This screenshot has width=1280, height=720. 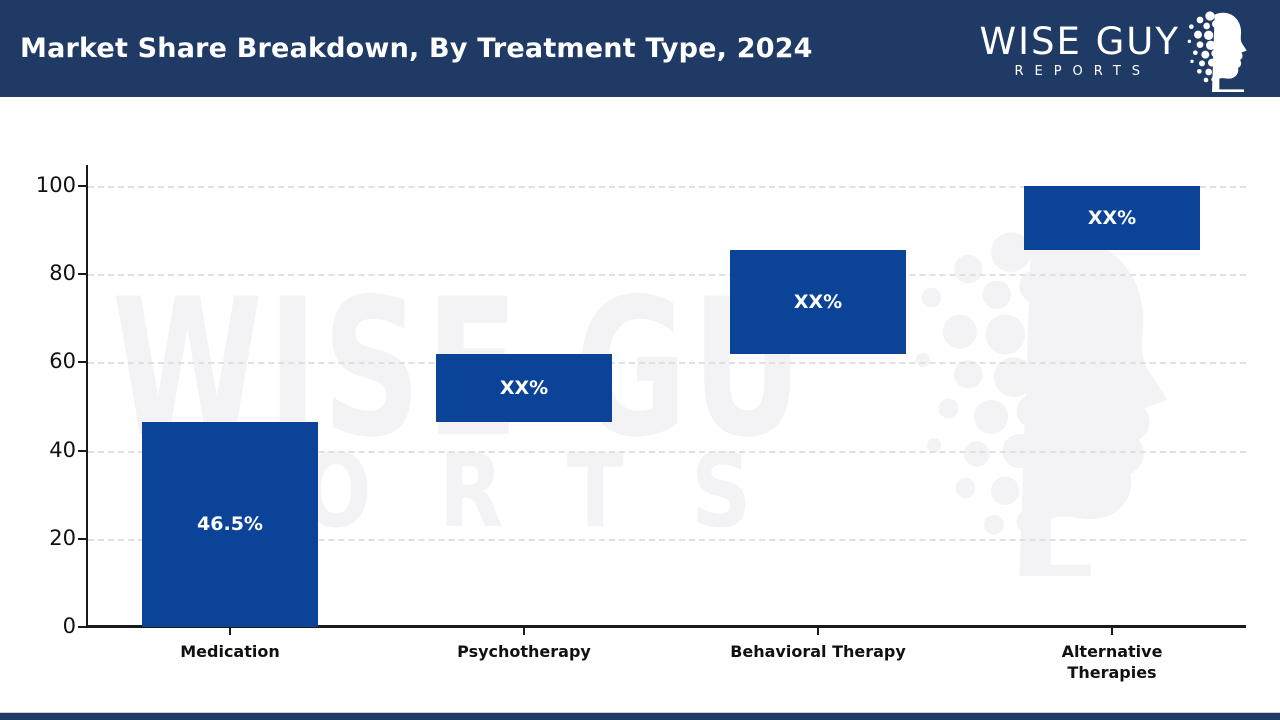 I want to click on bar-medication: 46.5%, so click(x=230, y=524).